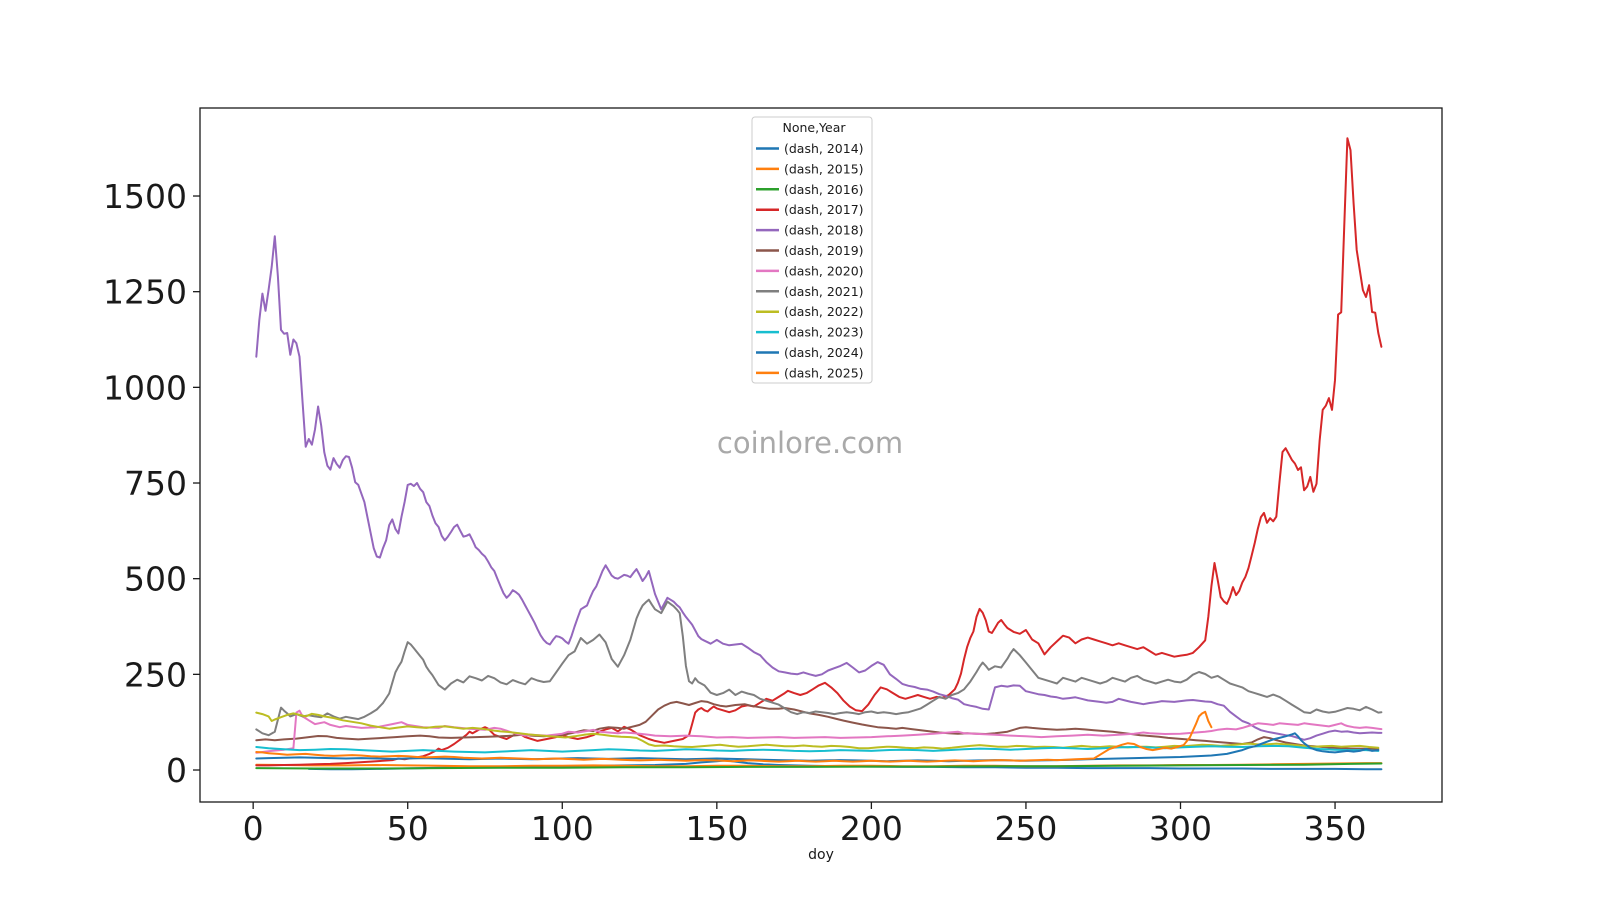 The width and height of the screenshot is (1600, 900). Describe the element at coordinates (253, 828) in the screenshot. I see `x-axis-tick-label: 0` at that location.